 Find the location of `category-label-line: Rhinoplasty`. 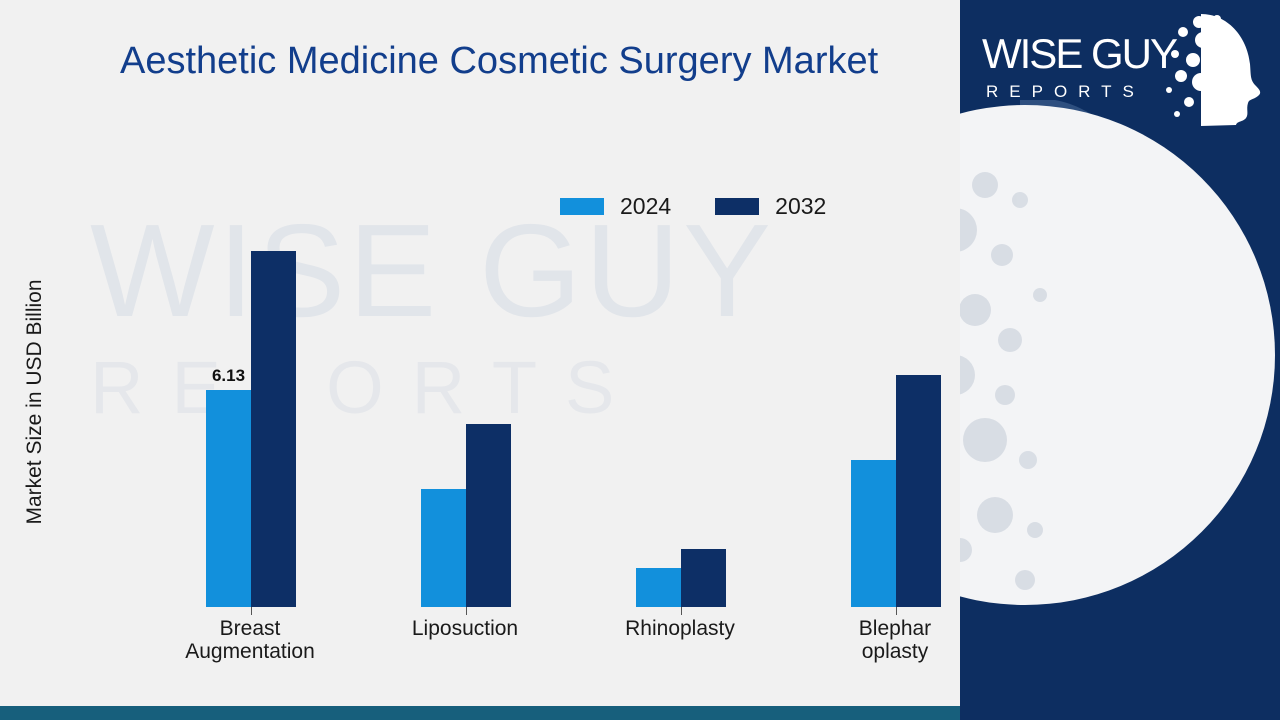

category-label-line: Rhinoplasty is located at coordinates (680, 628).